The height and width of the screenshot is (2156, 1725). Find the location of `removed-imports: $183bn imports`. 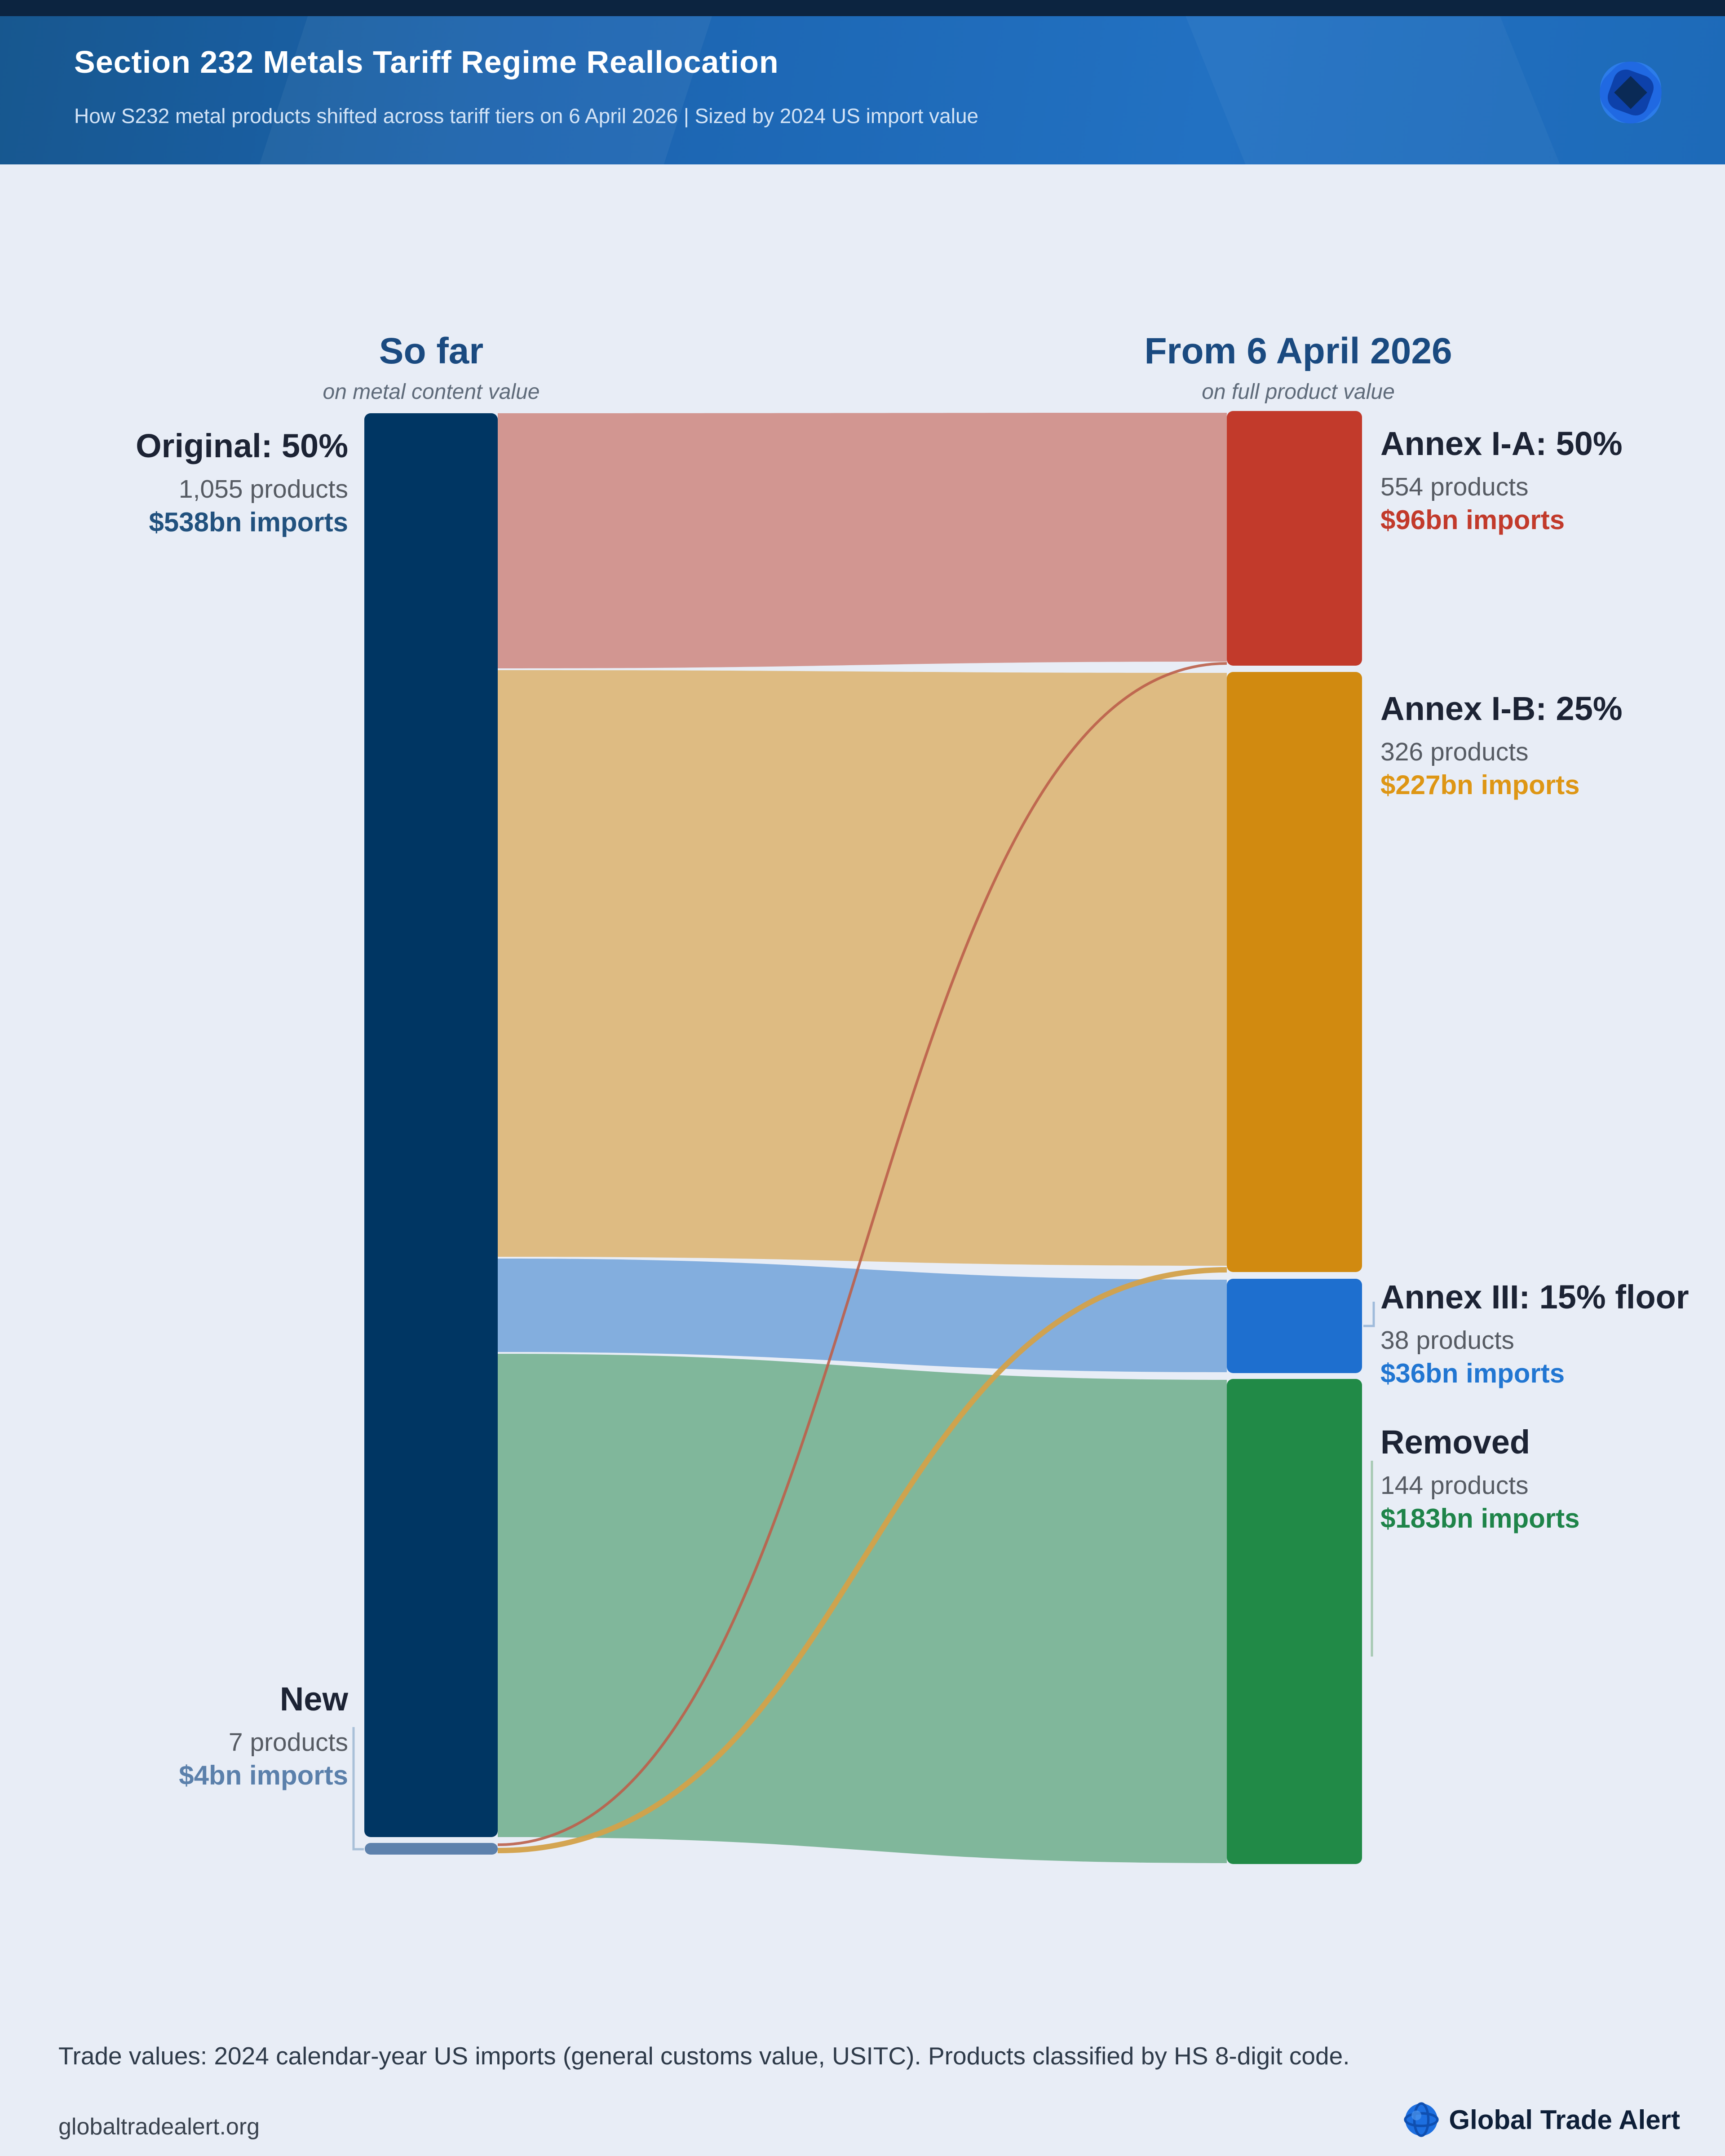

removed-imports: $183bn imports is located at coordinates (1480, 1518).